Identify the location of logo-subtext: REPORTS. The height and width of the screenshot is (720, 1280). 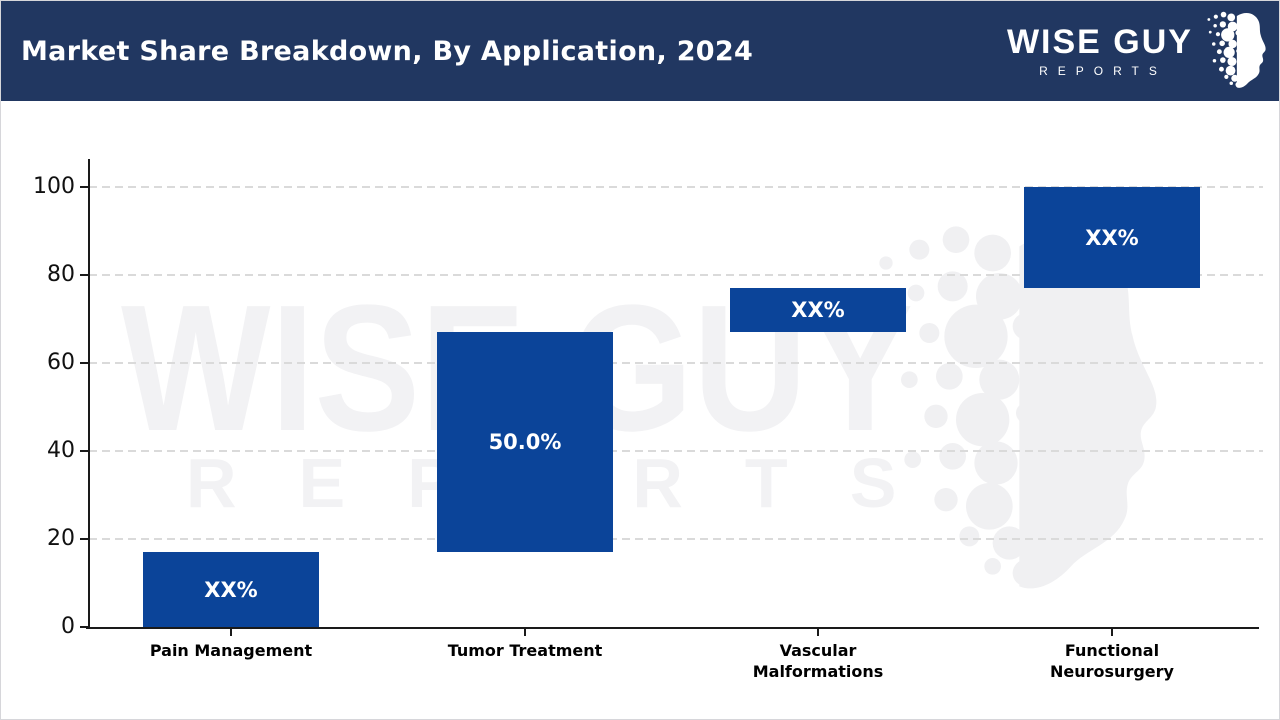
(1103, 70).